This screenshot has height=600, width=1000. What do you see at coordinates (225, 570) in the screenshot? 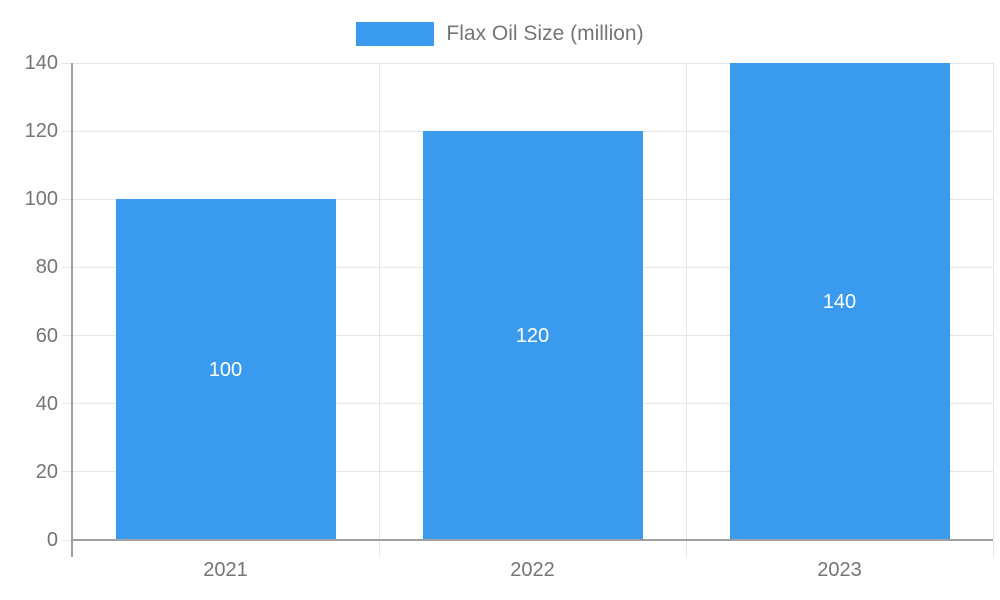
I see `x-axis-tick-label: 2021` at bounding box center [225, 570].